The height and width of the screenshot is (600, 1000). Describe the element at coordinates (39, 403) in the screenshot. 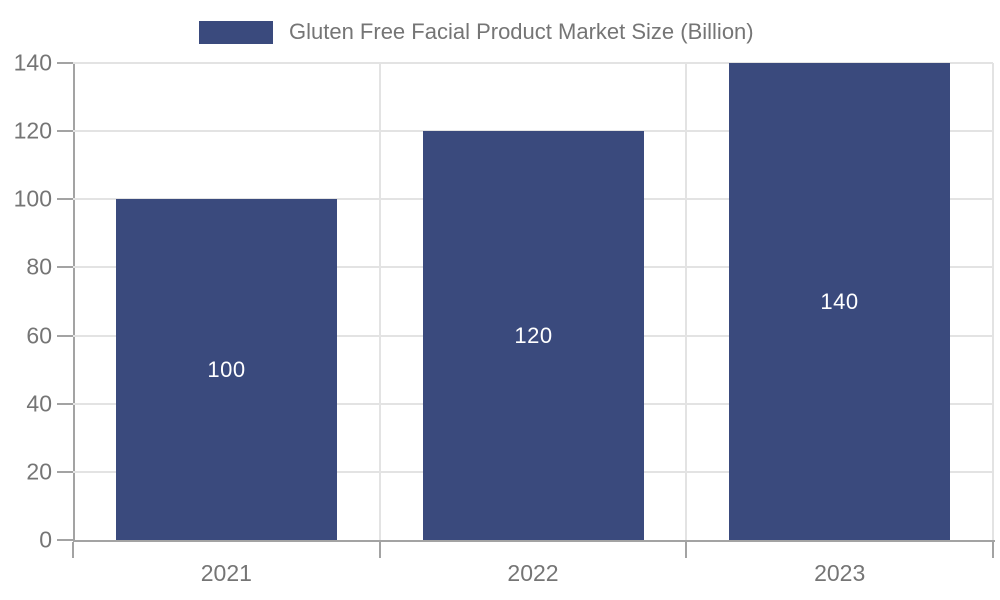

I see `y-axis-tick-label: 40` at that location.